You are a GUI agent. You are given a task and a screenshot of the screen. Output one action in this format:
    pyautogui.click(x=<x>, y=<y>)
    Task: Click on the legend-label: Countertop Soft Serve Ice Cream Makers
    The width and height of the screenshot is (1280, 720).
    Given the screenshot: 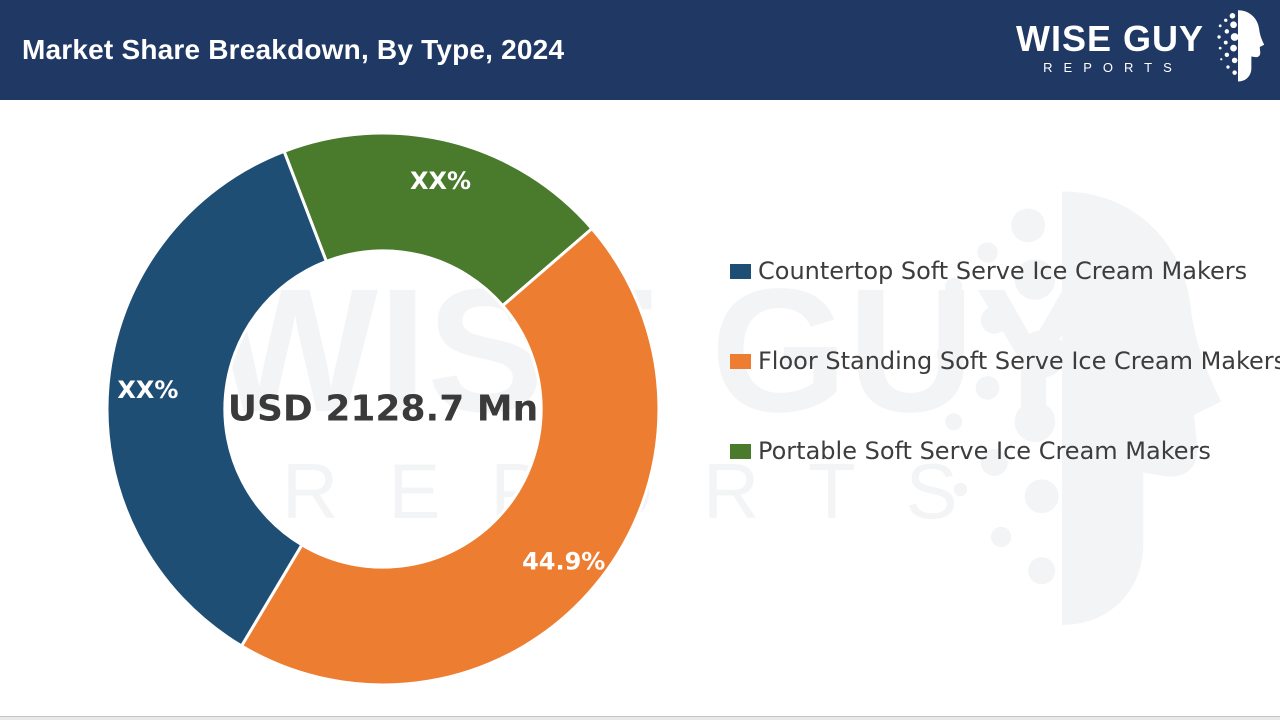 What is the action you would take?
    pyautogui.click(x=1003, y=271)
    